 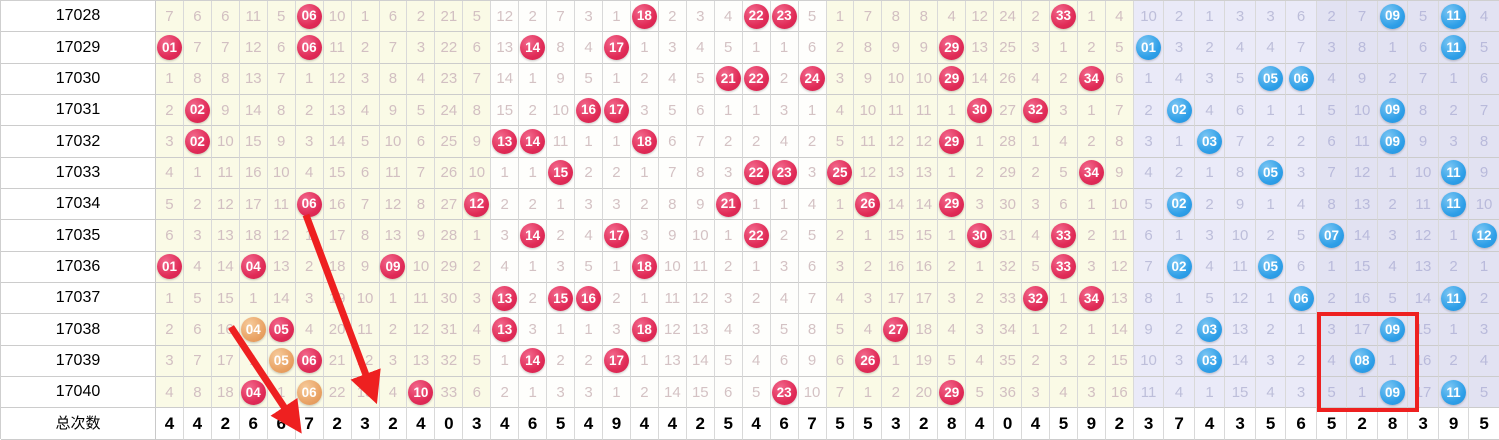 I want to click on totals-back-cell: 6, so click(x=1301, y=424).